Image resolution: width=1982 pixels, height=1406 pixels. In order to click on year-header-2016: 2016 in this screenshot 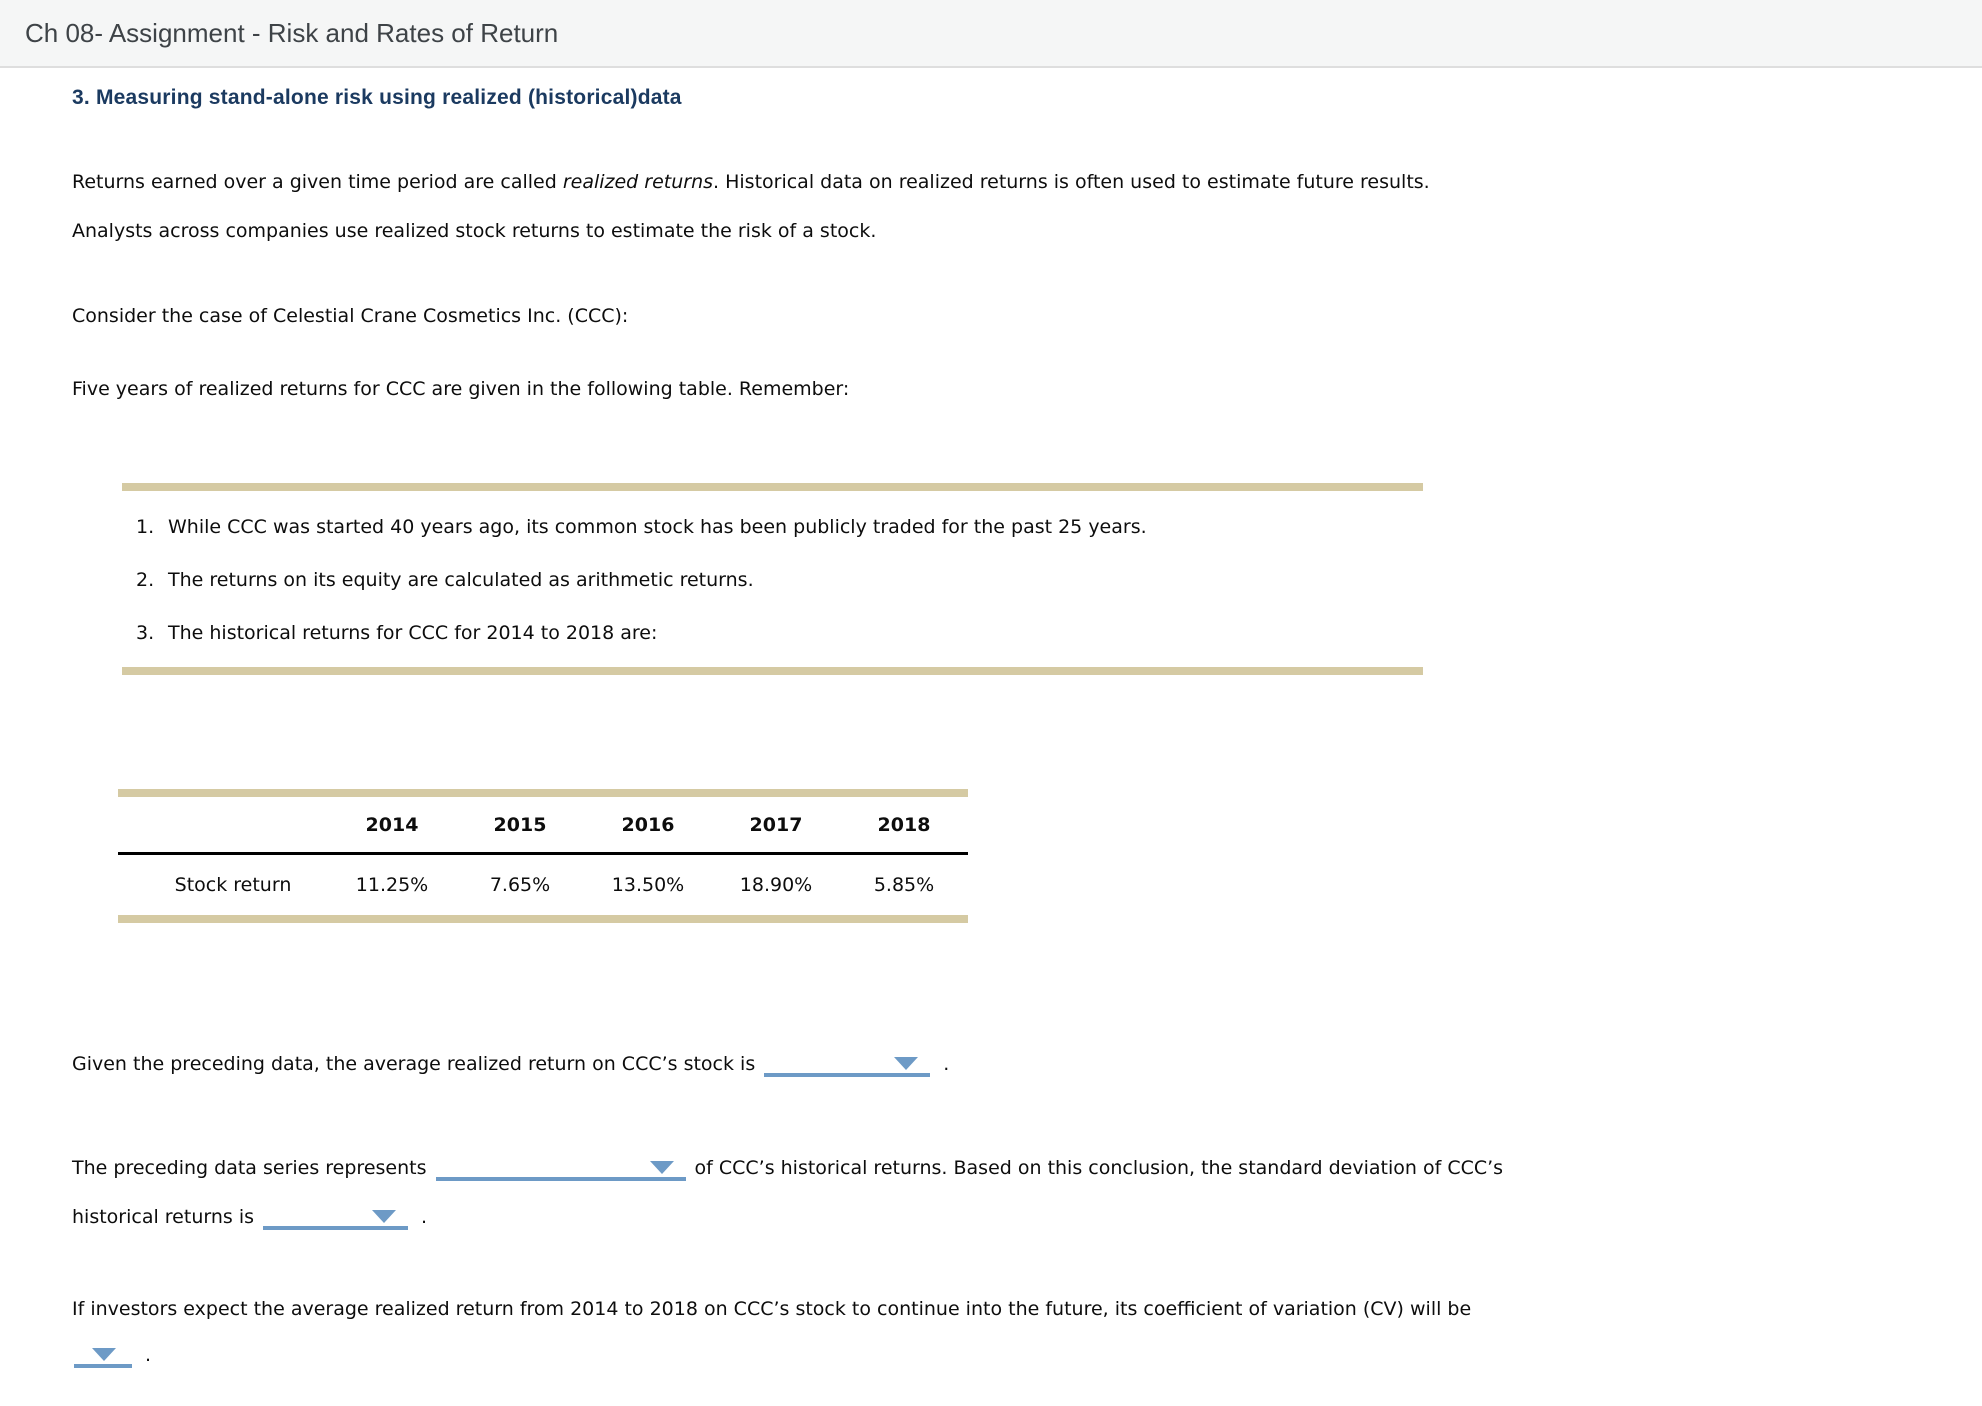, I will do `click(648, 826)`.